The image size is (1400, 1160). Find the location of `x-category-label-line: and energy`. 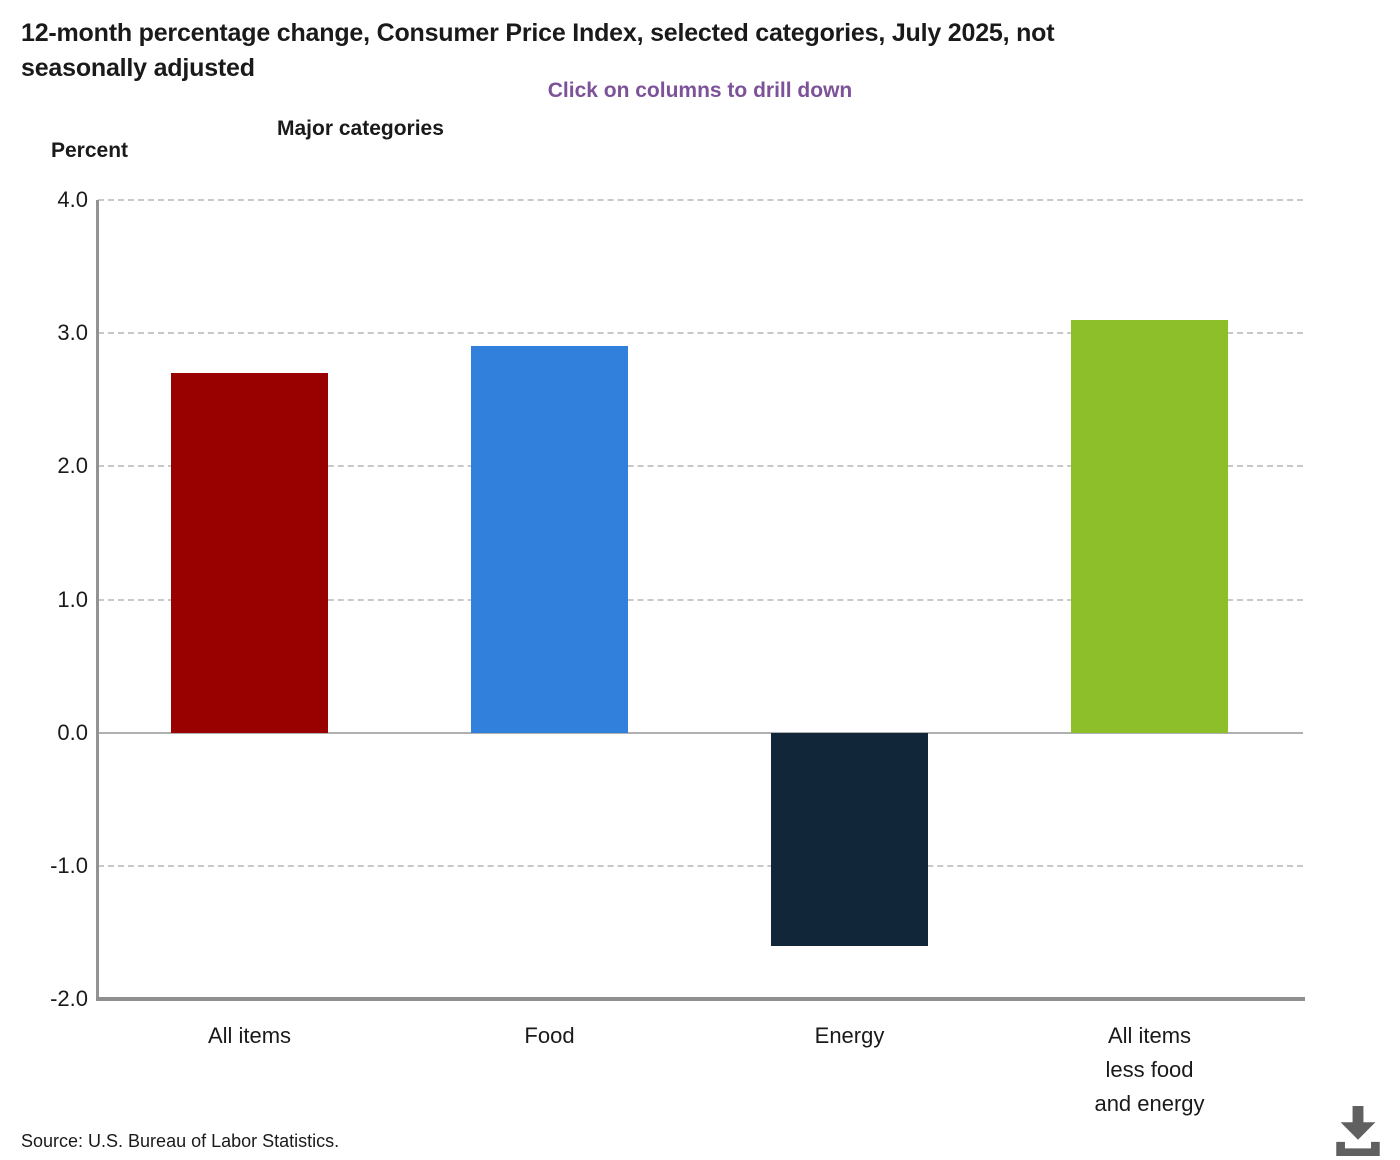

x-category-label-line: and energy is located at coordinates (1149, 1103).